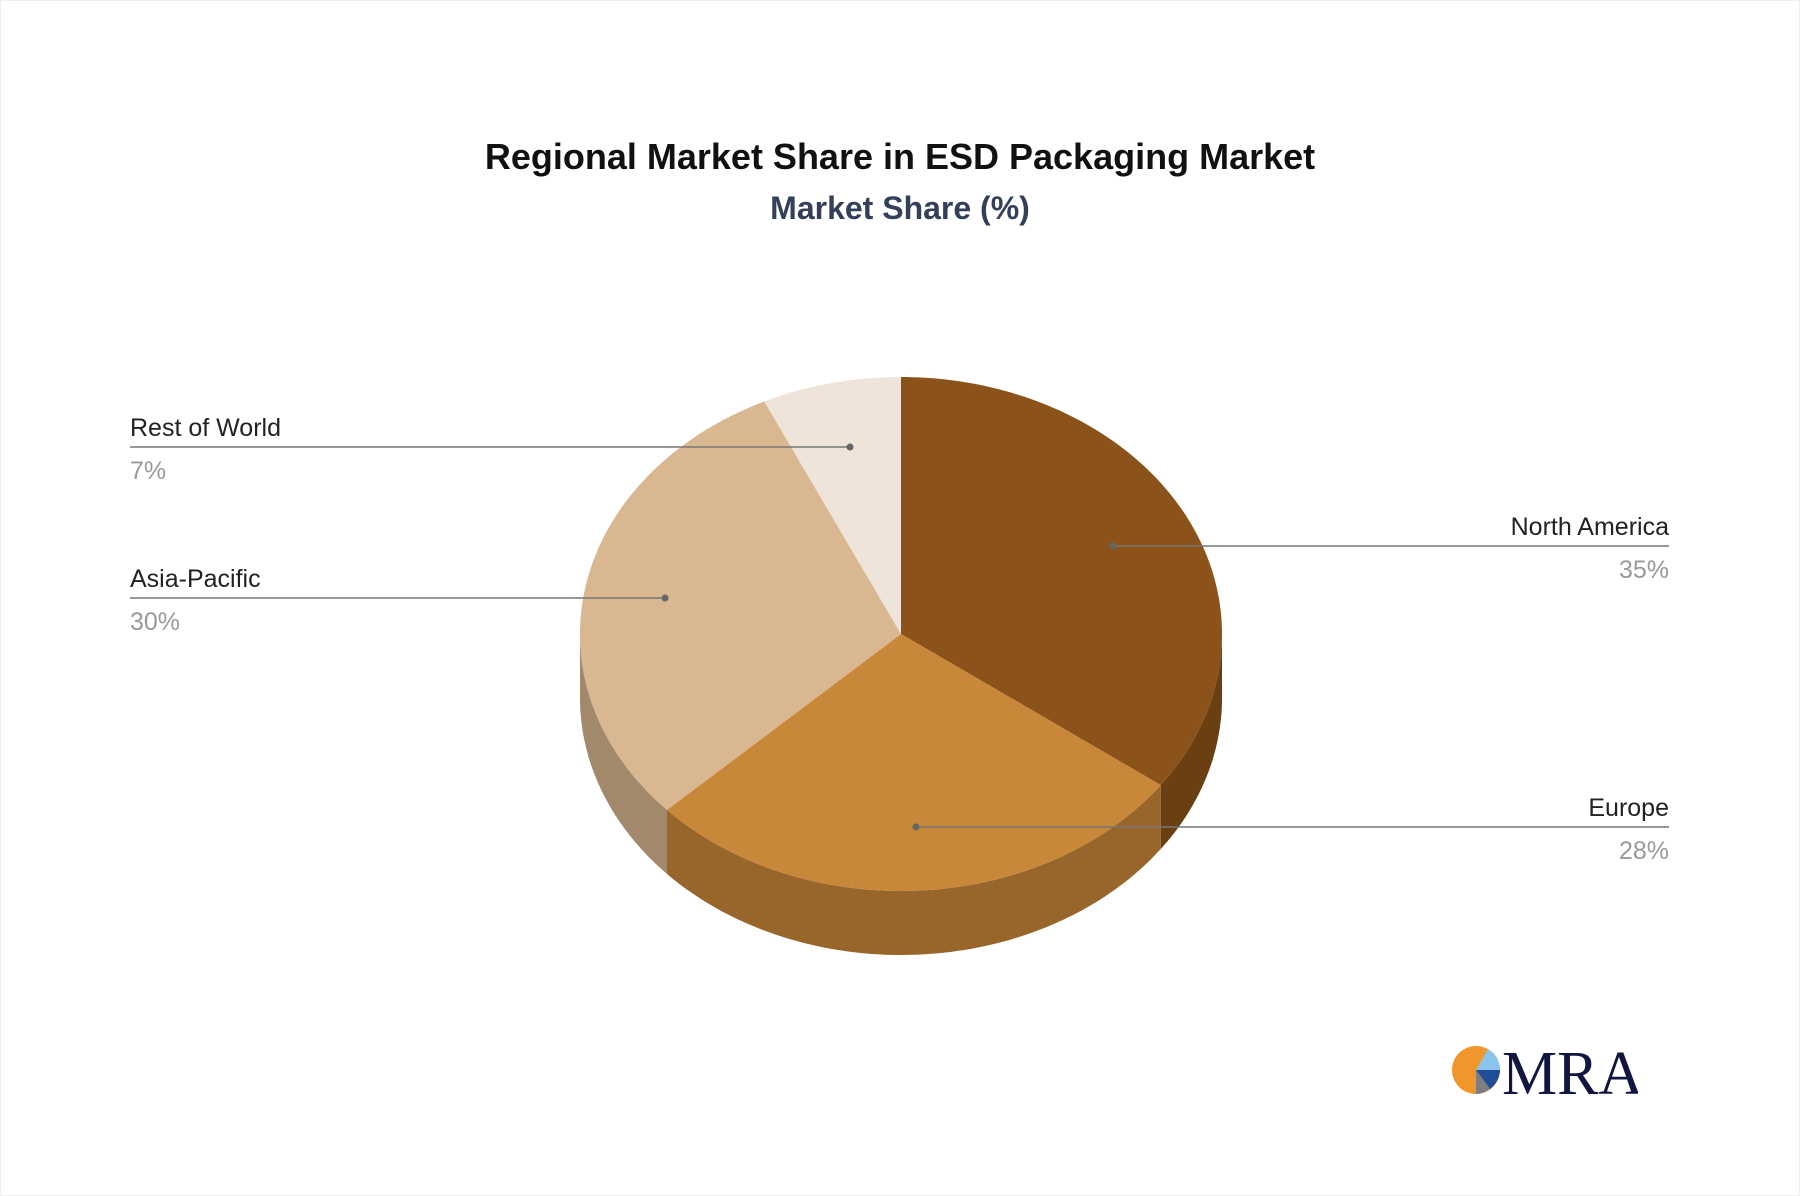  What do you see at coordinates (1113, 546) in the screenshot?
I see `leader-dot-north-america` at bounding box center [1113, 546].